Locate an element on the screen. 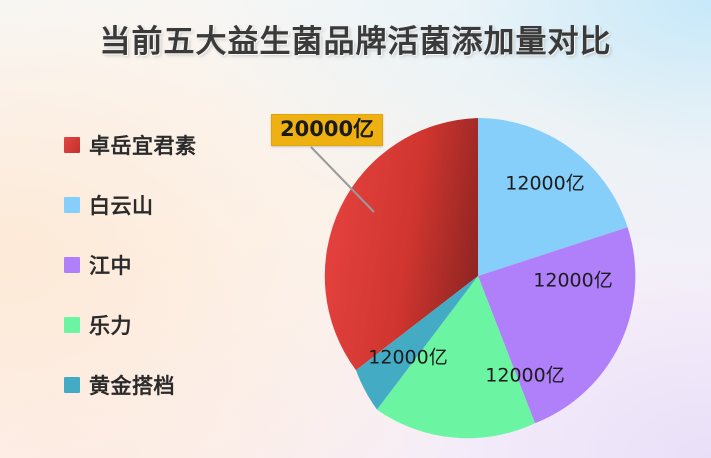 The height and width of the screenshot is (458, 711). legend-item-huangjindadang: 黄金搭档 is located at coordinates (164, 385).